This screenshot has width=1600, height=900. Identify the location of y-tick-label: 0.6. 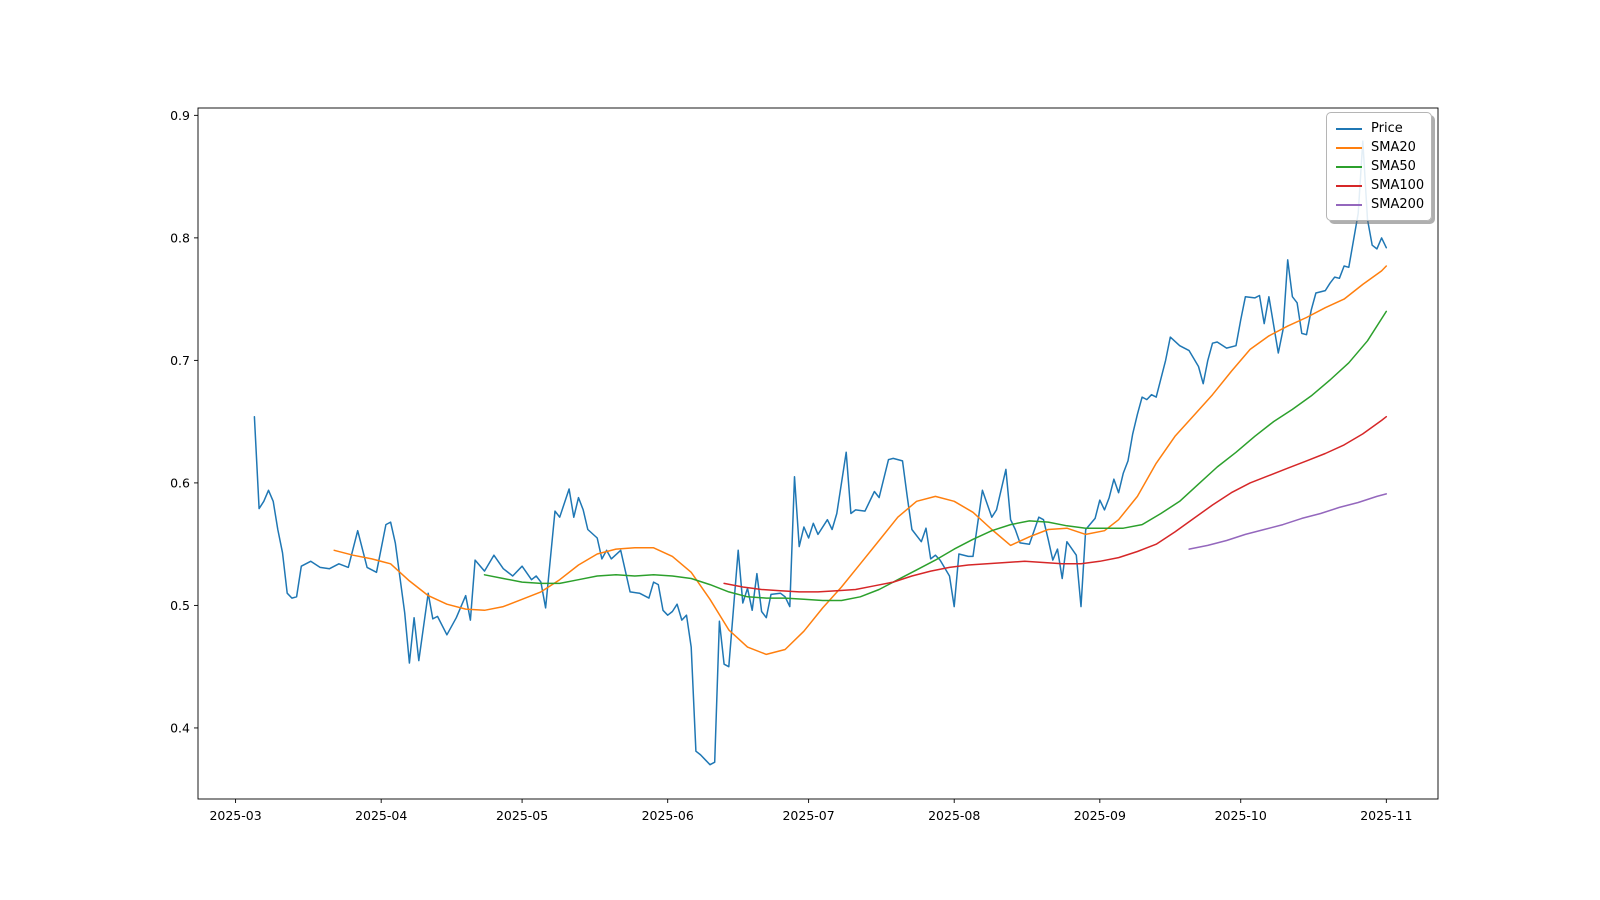
(180, 482).